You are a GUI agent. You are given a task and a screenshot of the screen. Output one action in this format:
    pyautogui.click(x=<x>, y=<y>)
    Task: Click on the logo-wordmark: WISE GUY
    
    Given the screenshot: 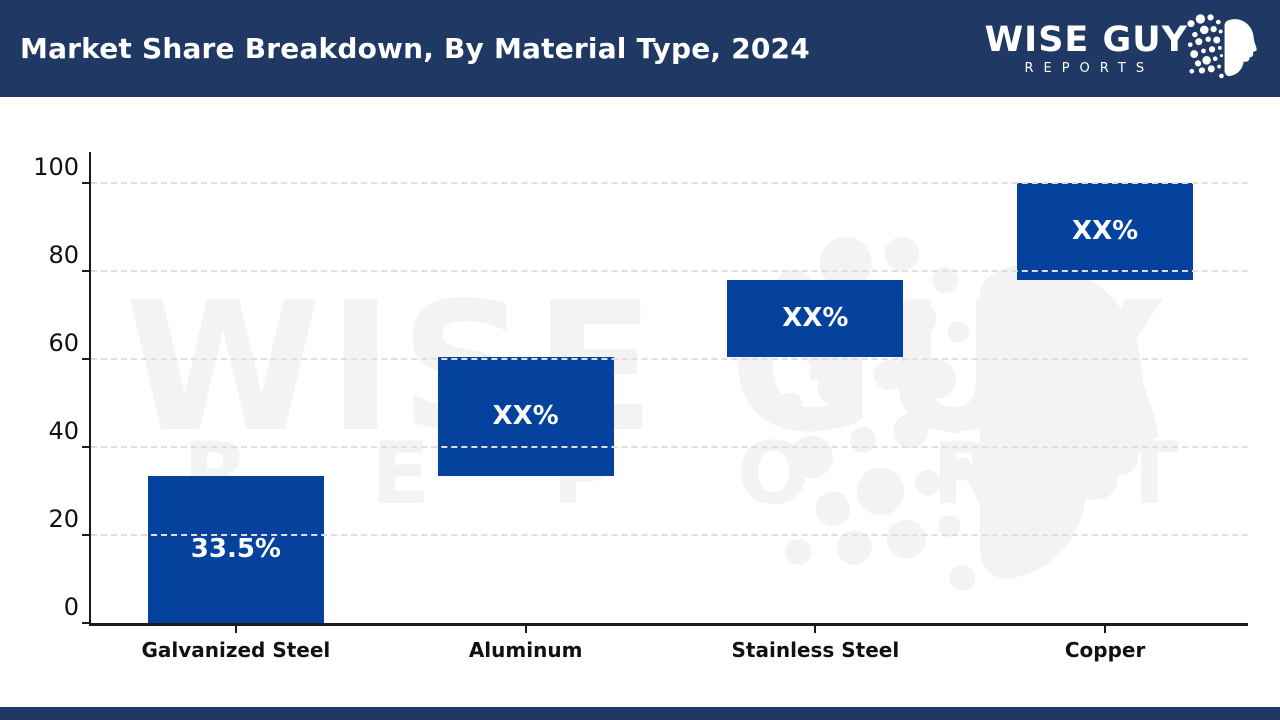 What is the action you would take?
    pyautogui.click(x=1086, y=39)
    